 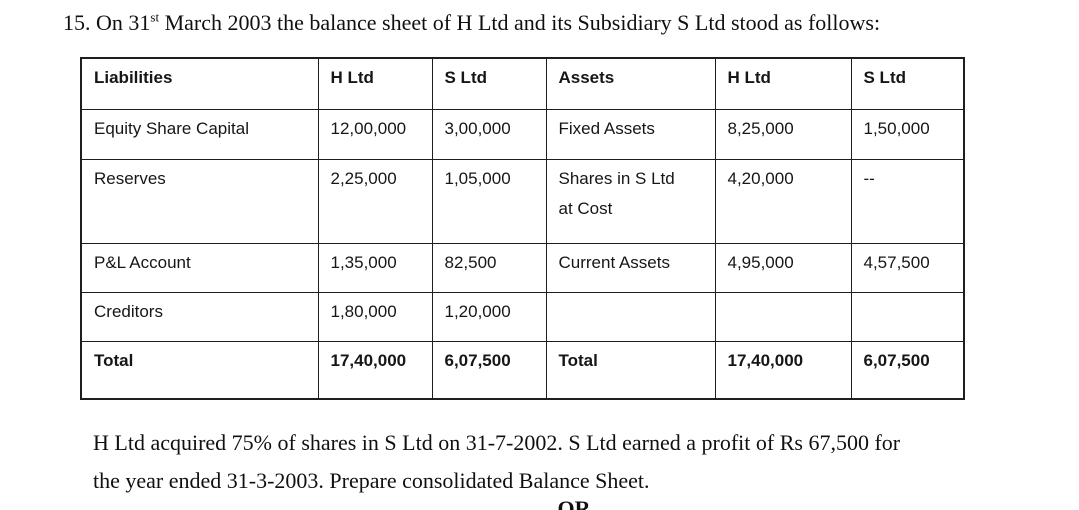 I want to click on table-cell: Current Assets, so click(x=630, y=267).